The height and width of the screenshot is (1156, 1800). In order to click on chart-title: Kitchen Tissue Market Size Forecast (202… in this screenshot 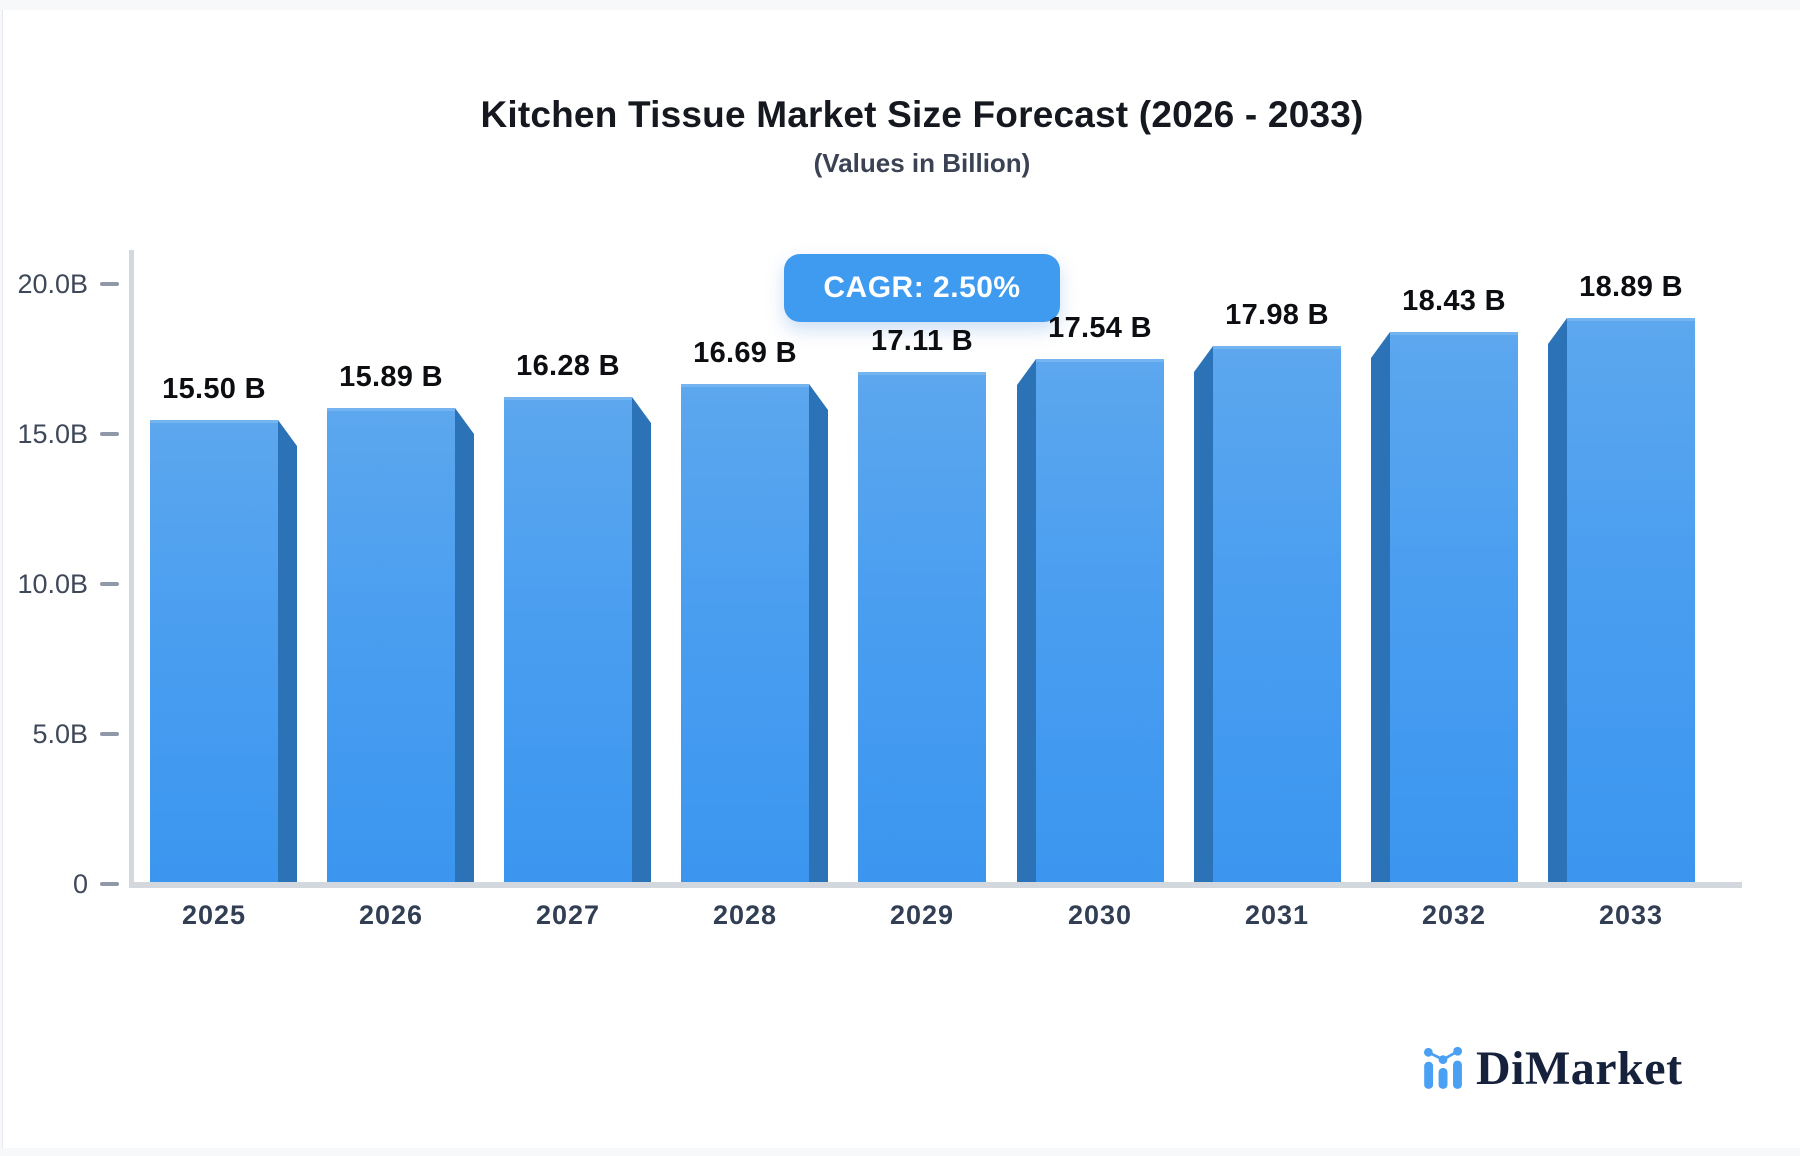, I will do `click(922, 114)`.